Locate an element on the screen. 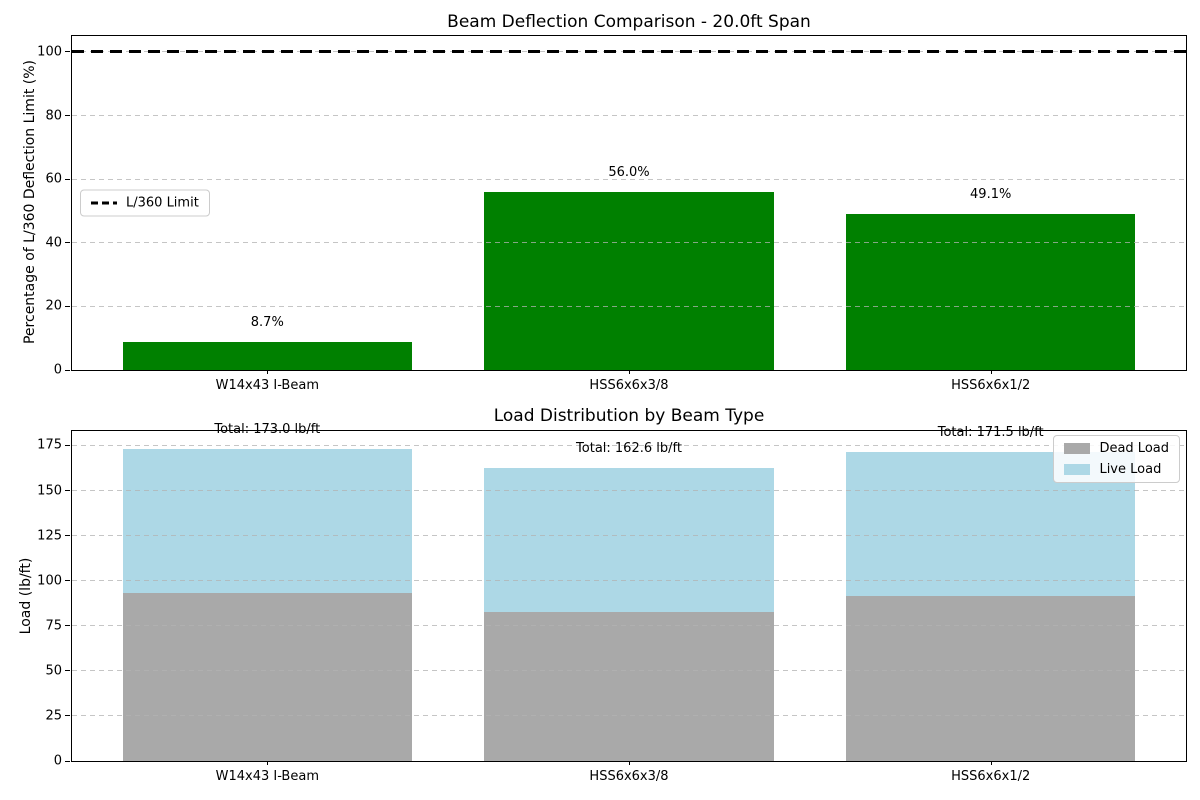 This screenshot has width=1200, height=800. legend-swatch-live-load is located at coordinates (1077, 469).